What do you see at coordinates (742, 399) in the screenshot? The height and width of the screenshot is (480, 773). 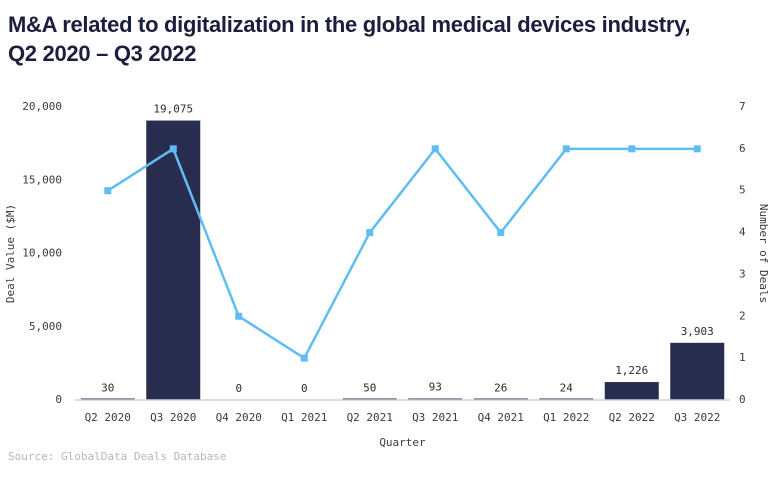 I see `y-tick-right: 0` at bounding box center [742, 399].